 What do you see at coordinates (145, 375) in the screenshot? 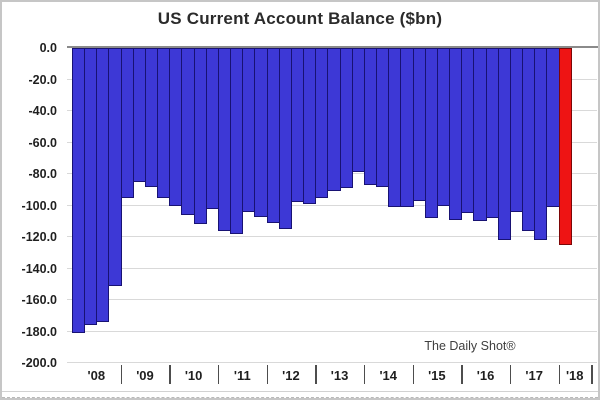
I see `x-year-label-09: '09` at bounding box center [145, 375].